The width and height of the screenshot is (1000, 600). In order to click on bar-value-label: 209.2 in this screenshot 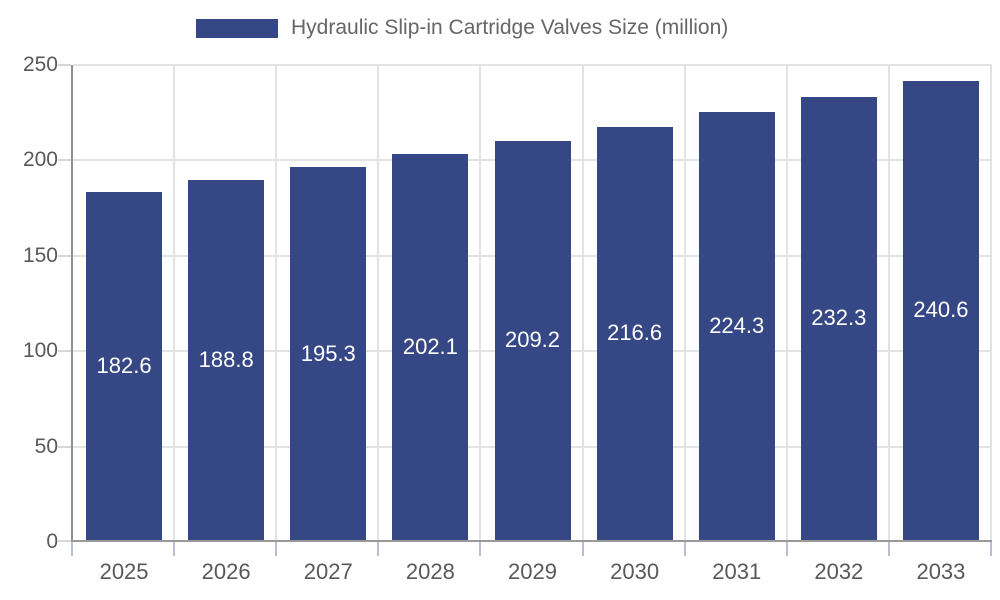, I will do `click(532, 340)`.